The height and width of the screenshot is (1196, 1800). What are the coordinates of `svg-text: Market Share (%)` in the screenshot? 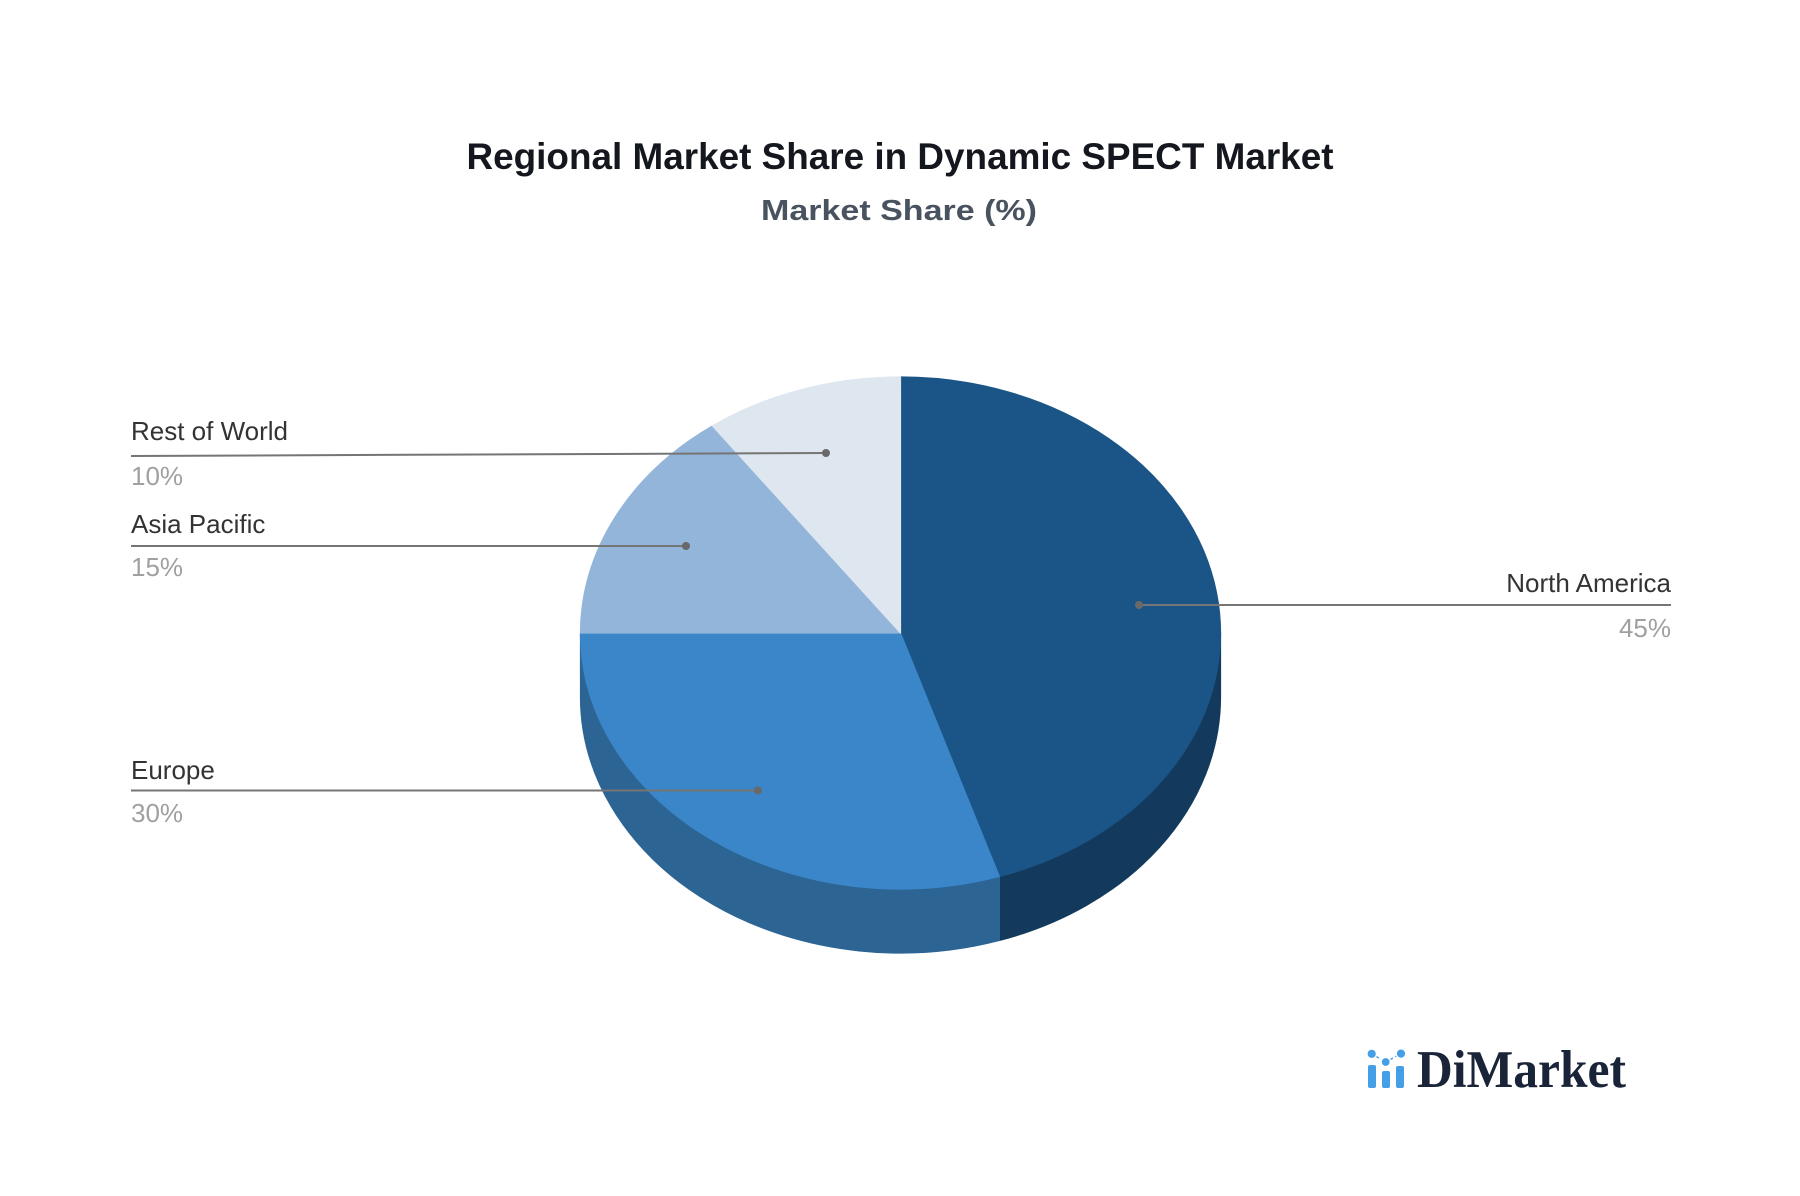 It's located at (899, 211).